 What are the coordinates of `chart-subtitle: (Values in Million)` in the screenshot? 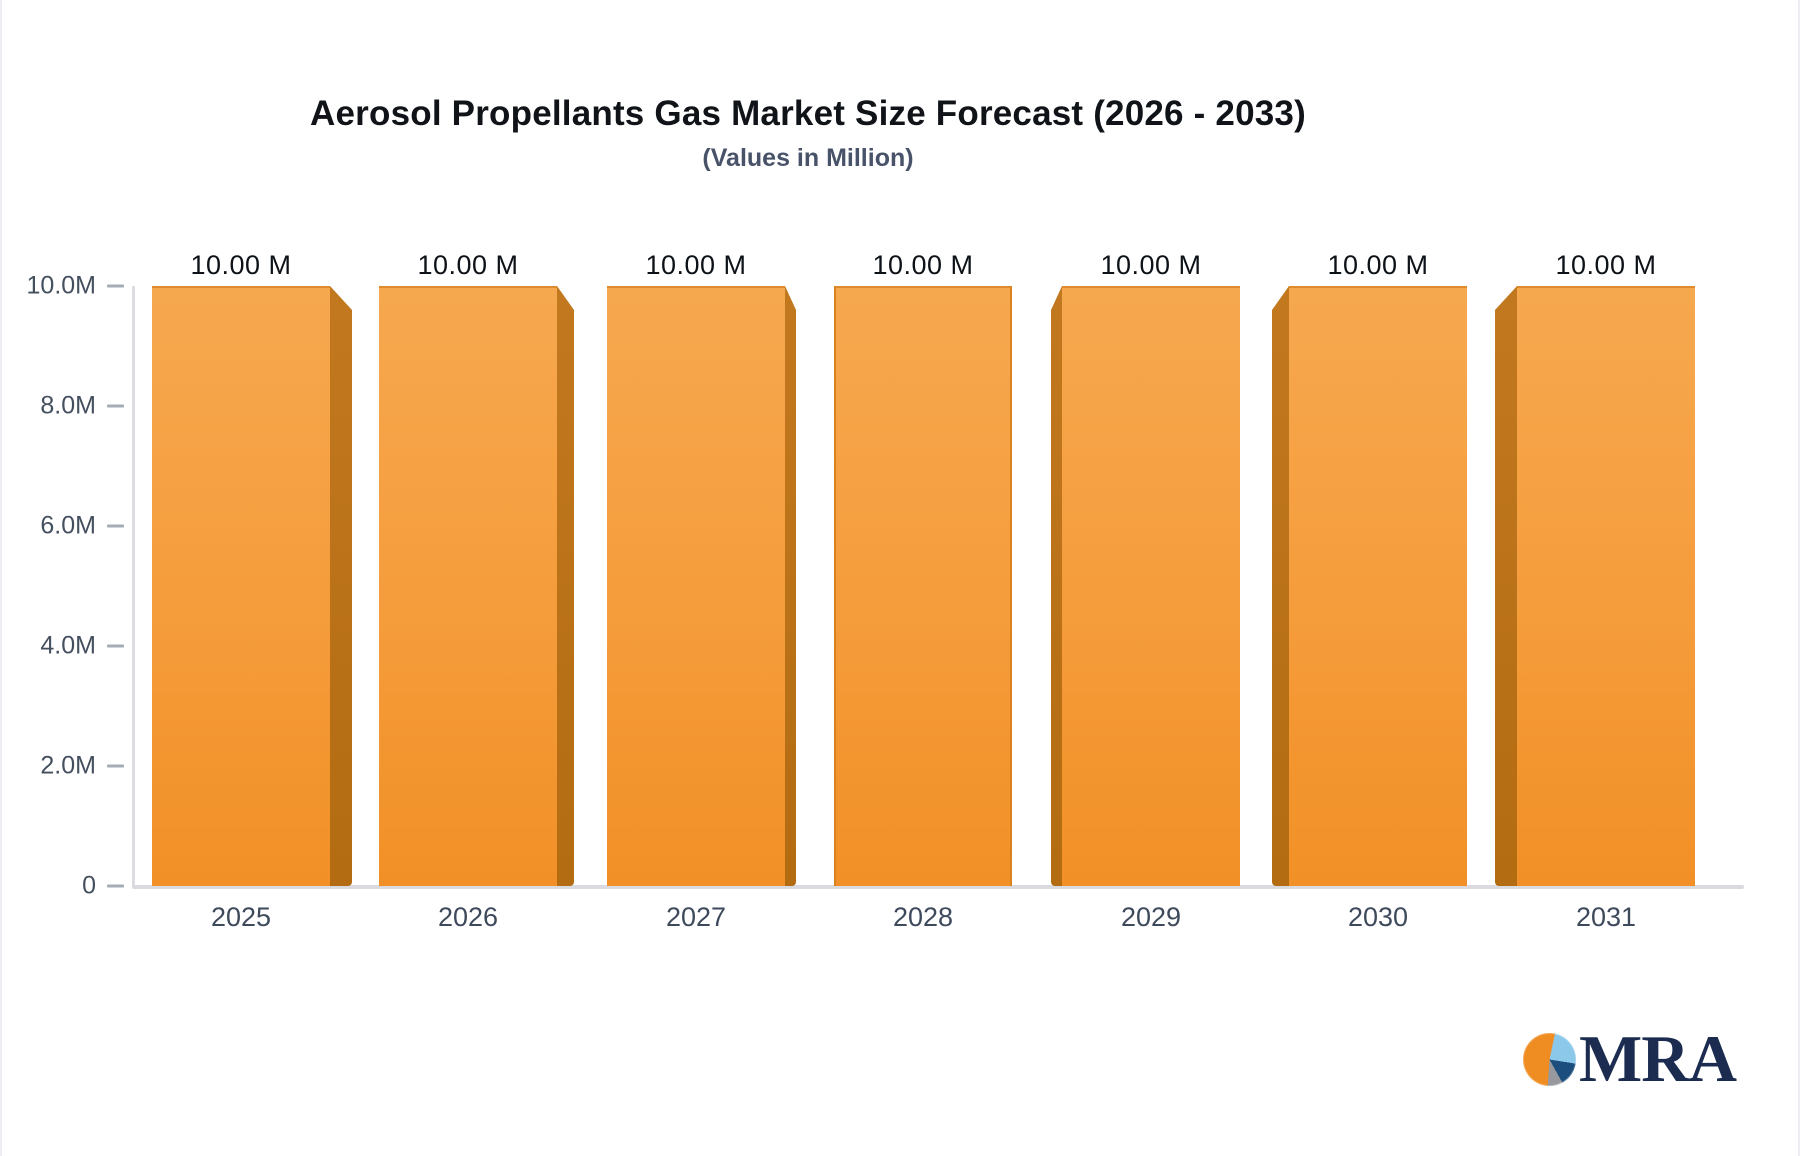 It's located at (808, 158).